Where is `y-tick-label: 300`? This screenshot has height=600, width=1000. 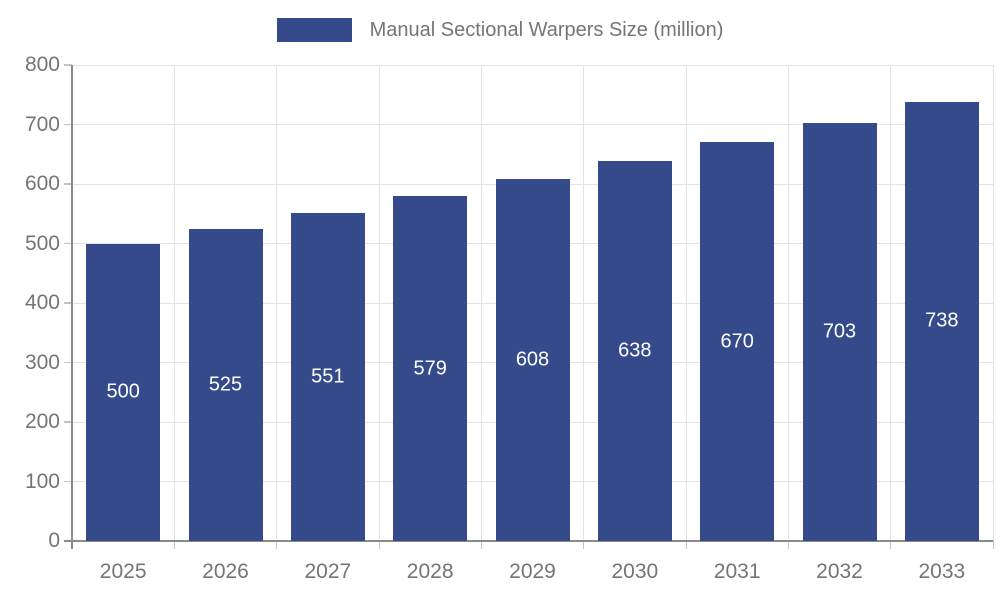 y-tick-label: 300 is located at coordinates (42, 362).